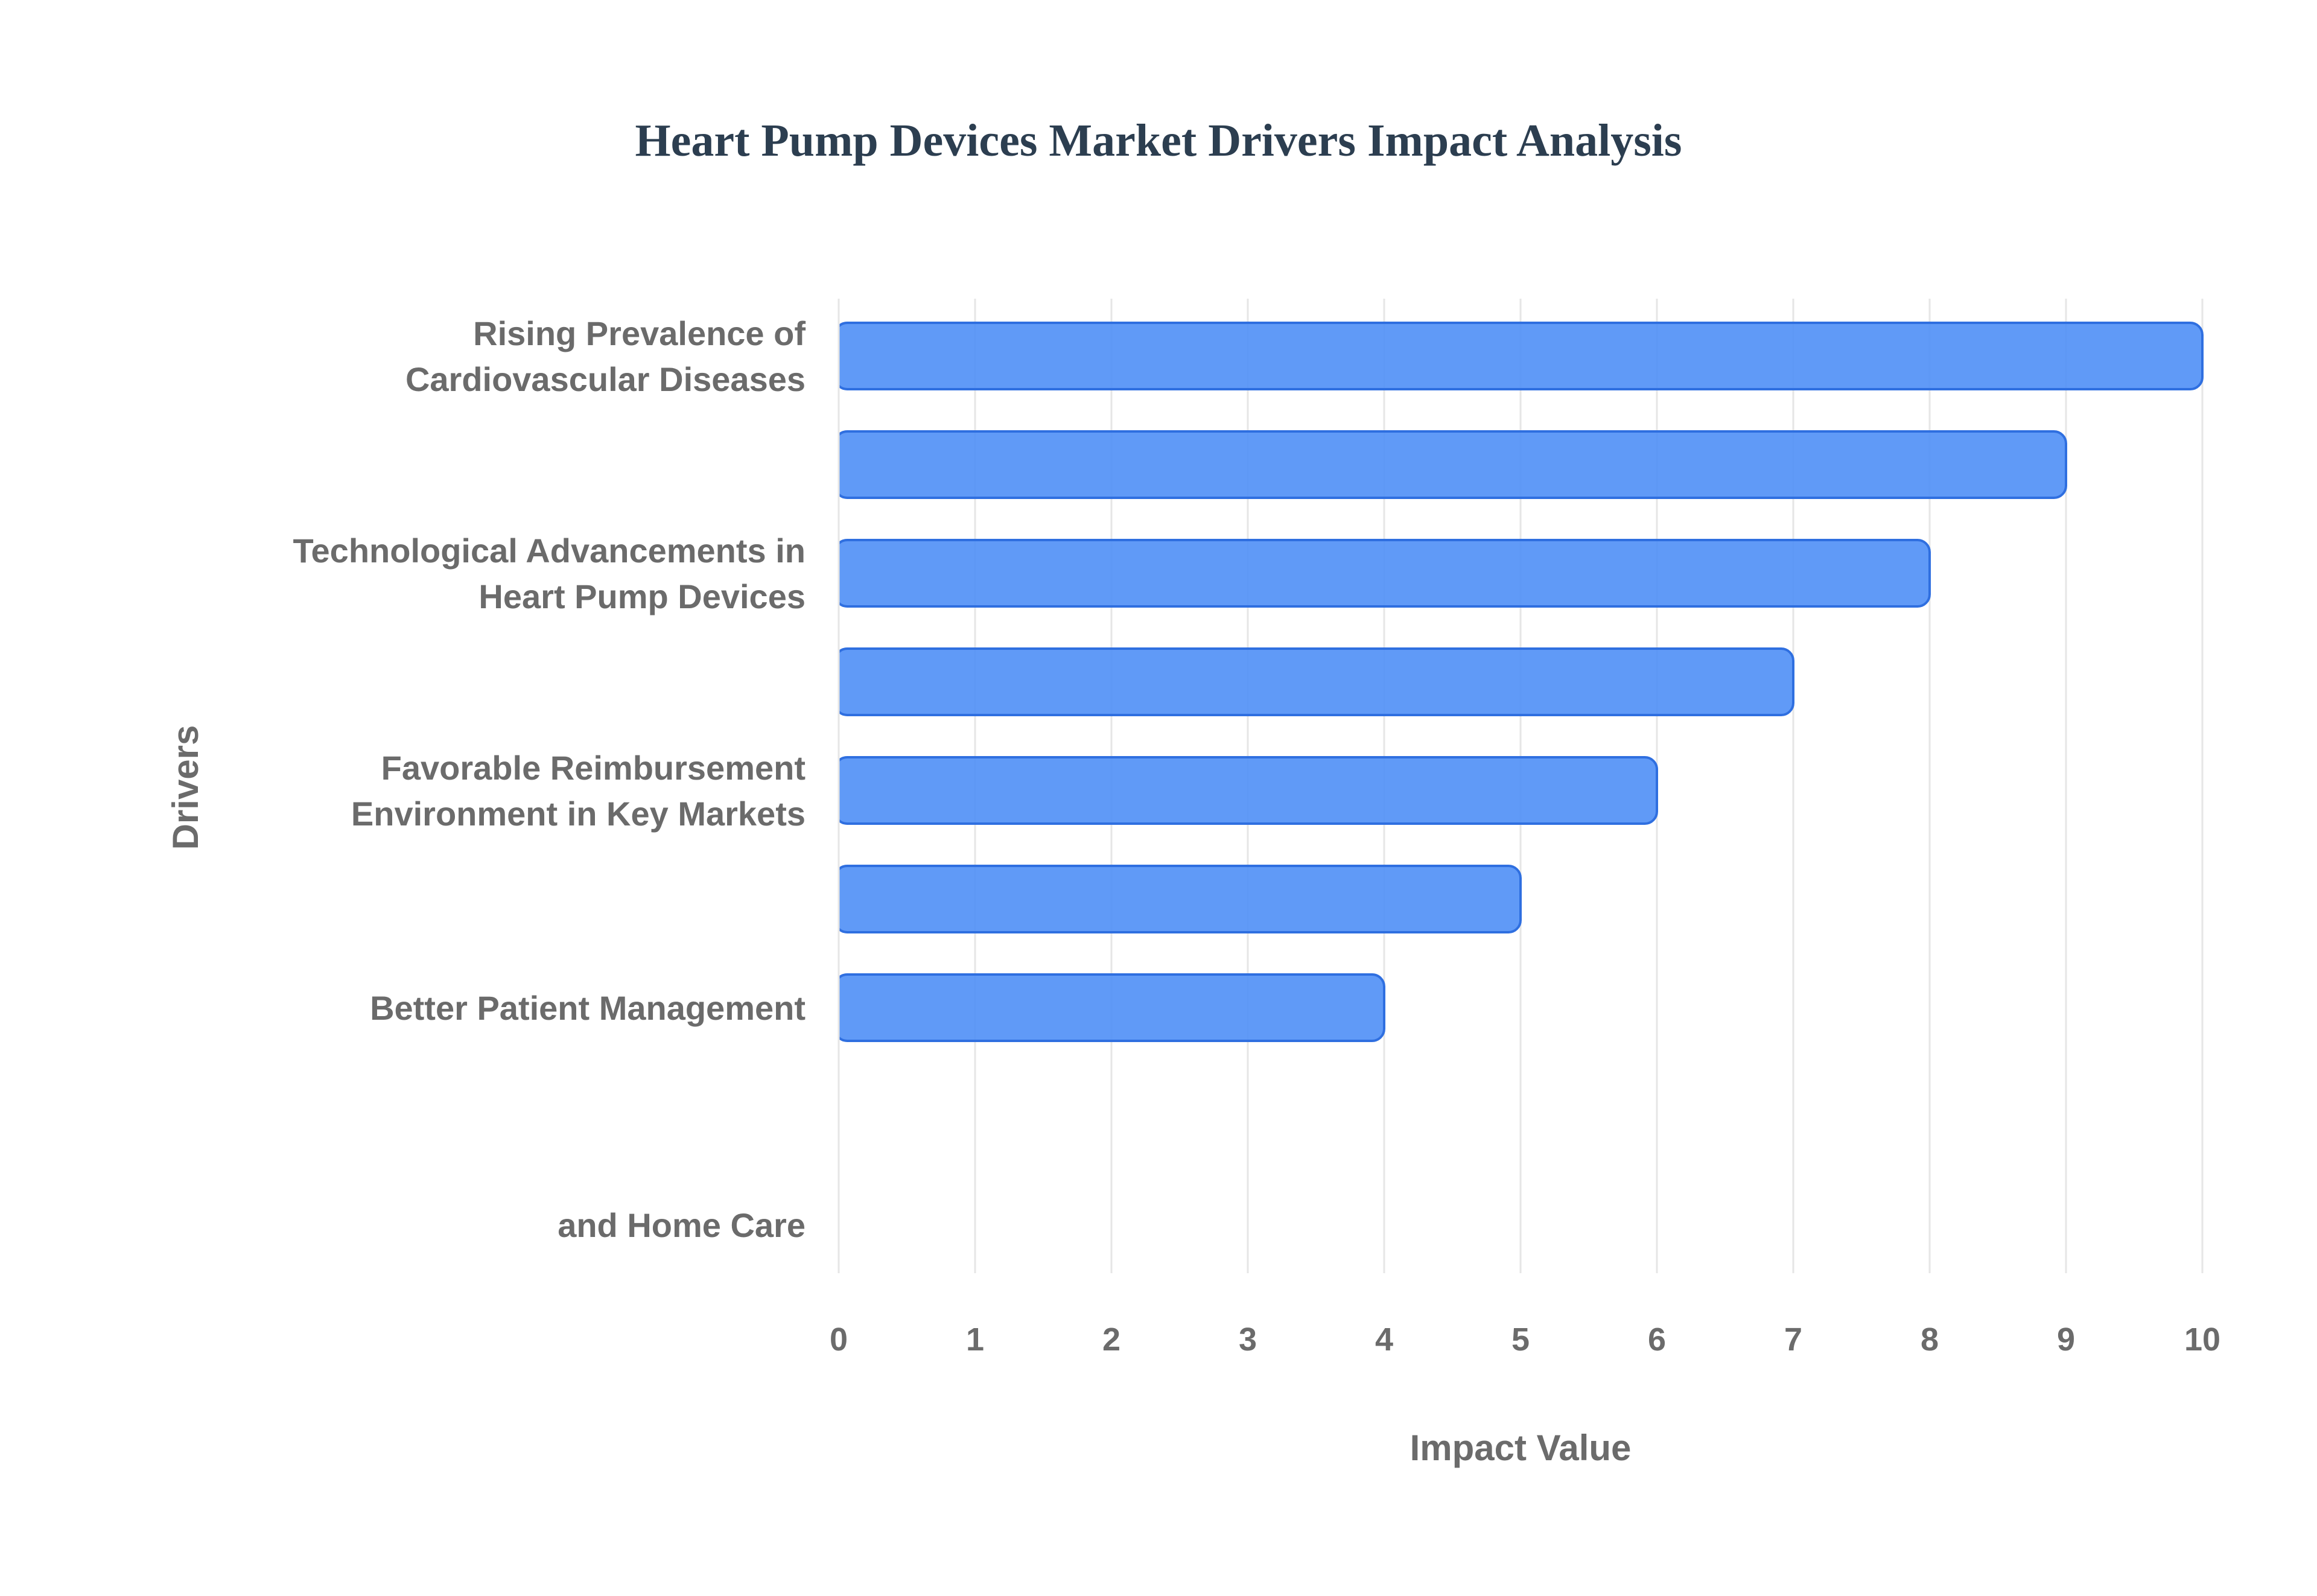  I want to click on x-tick-label: 8, so click(1930, 1339).